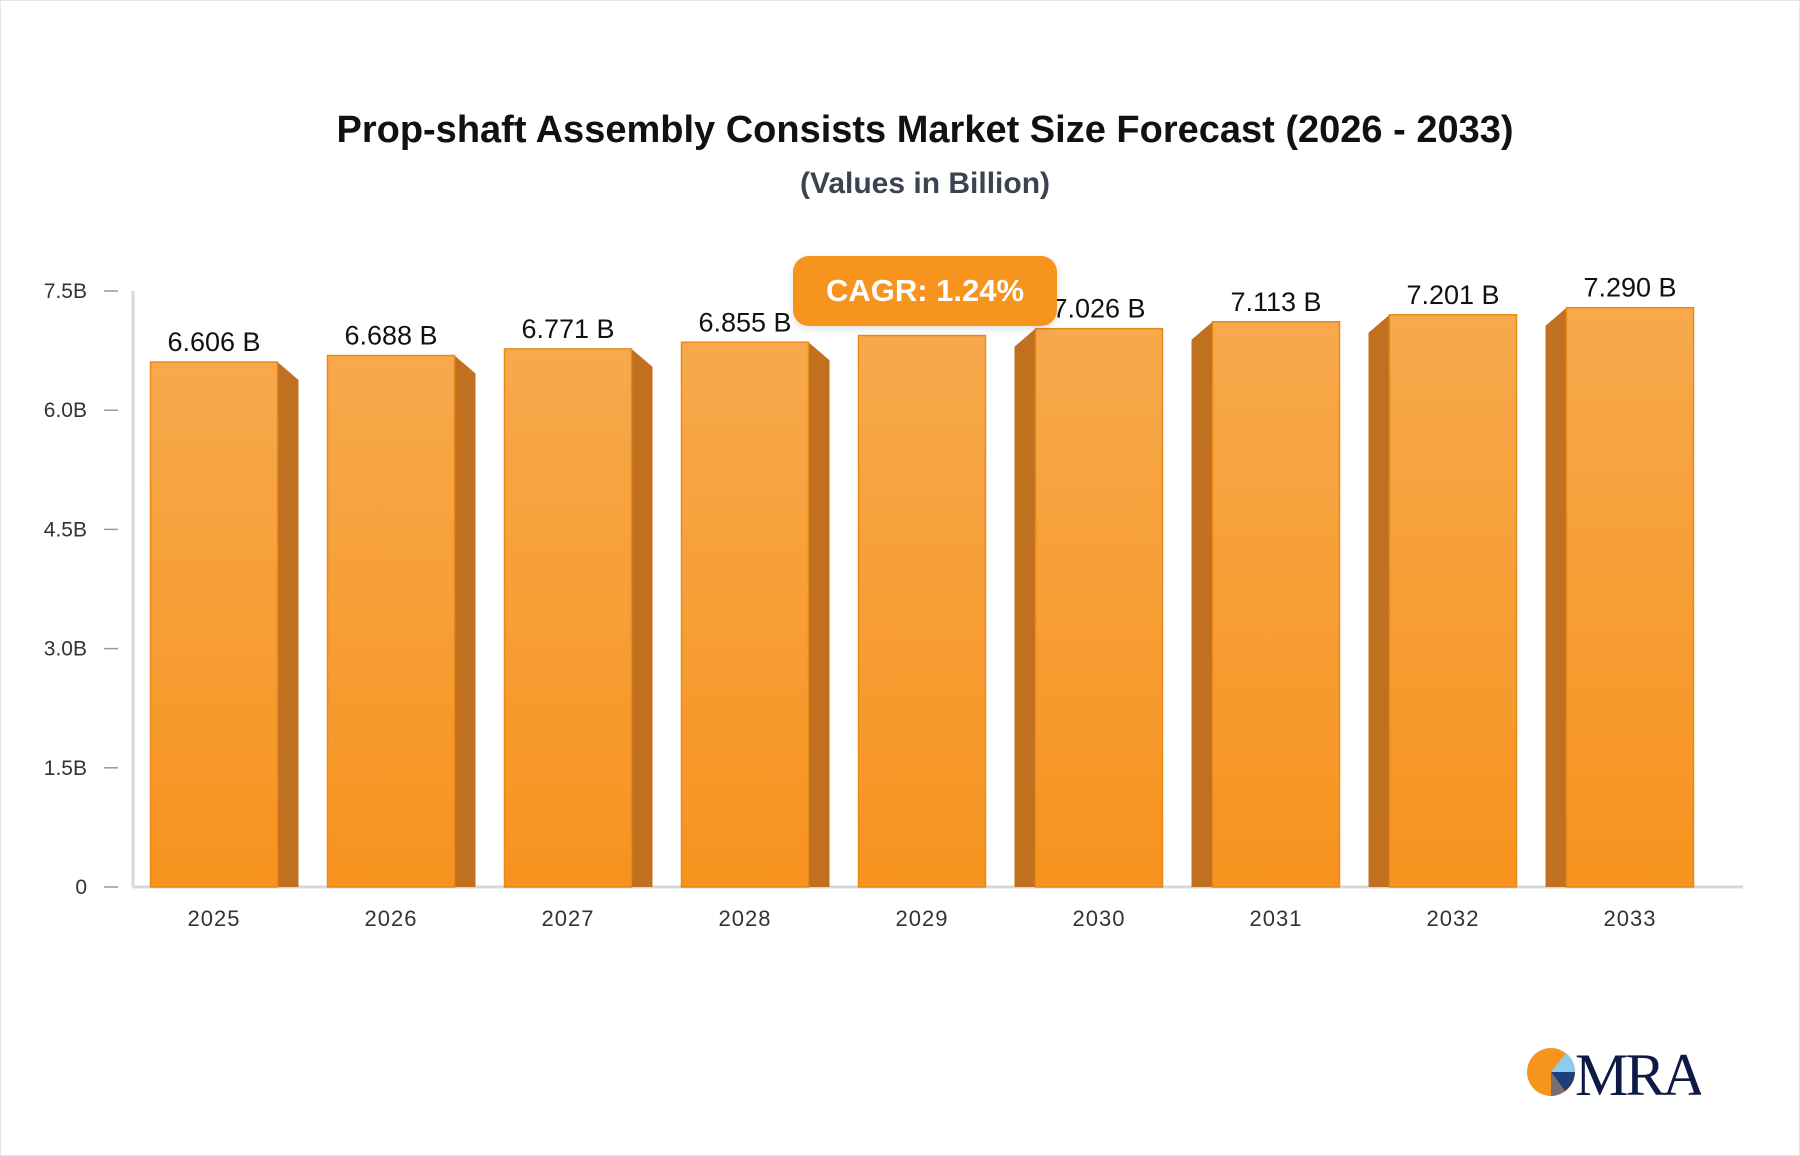 The image size is (1800, 1156). I want to click on bar-2028: 6.855 B 2028, so click(755, 619).